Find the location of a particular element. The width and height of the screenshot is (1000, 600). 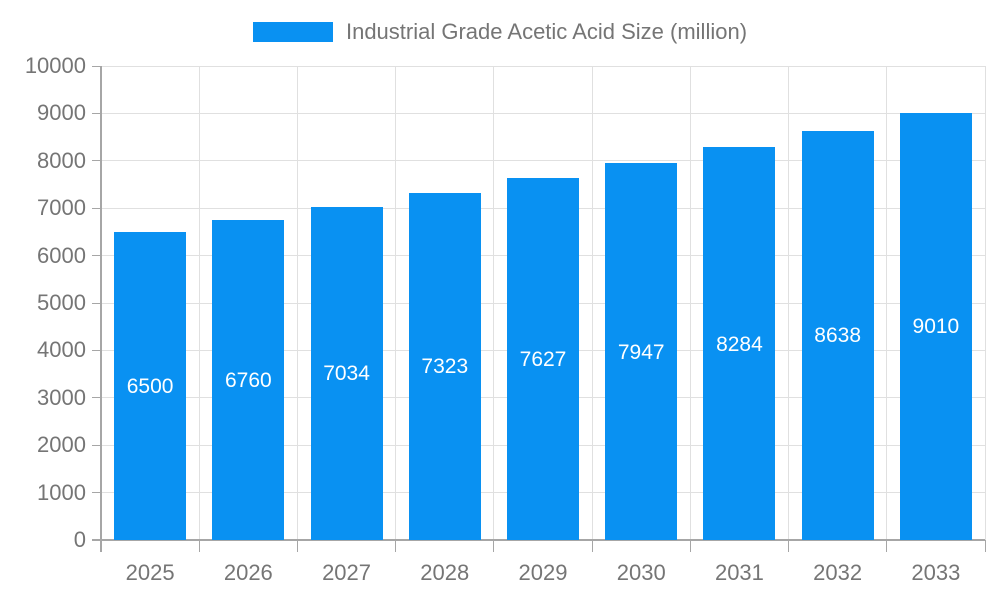

x-tick-label: 2025 is located at coordinates (150, 572).